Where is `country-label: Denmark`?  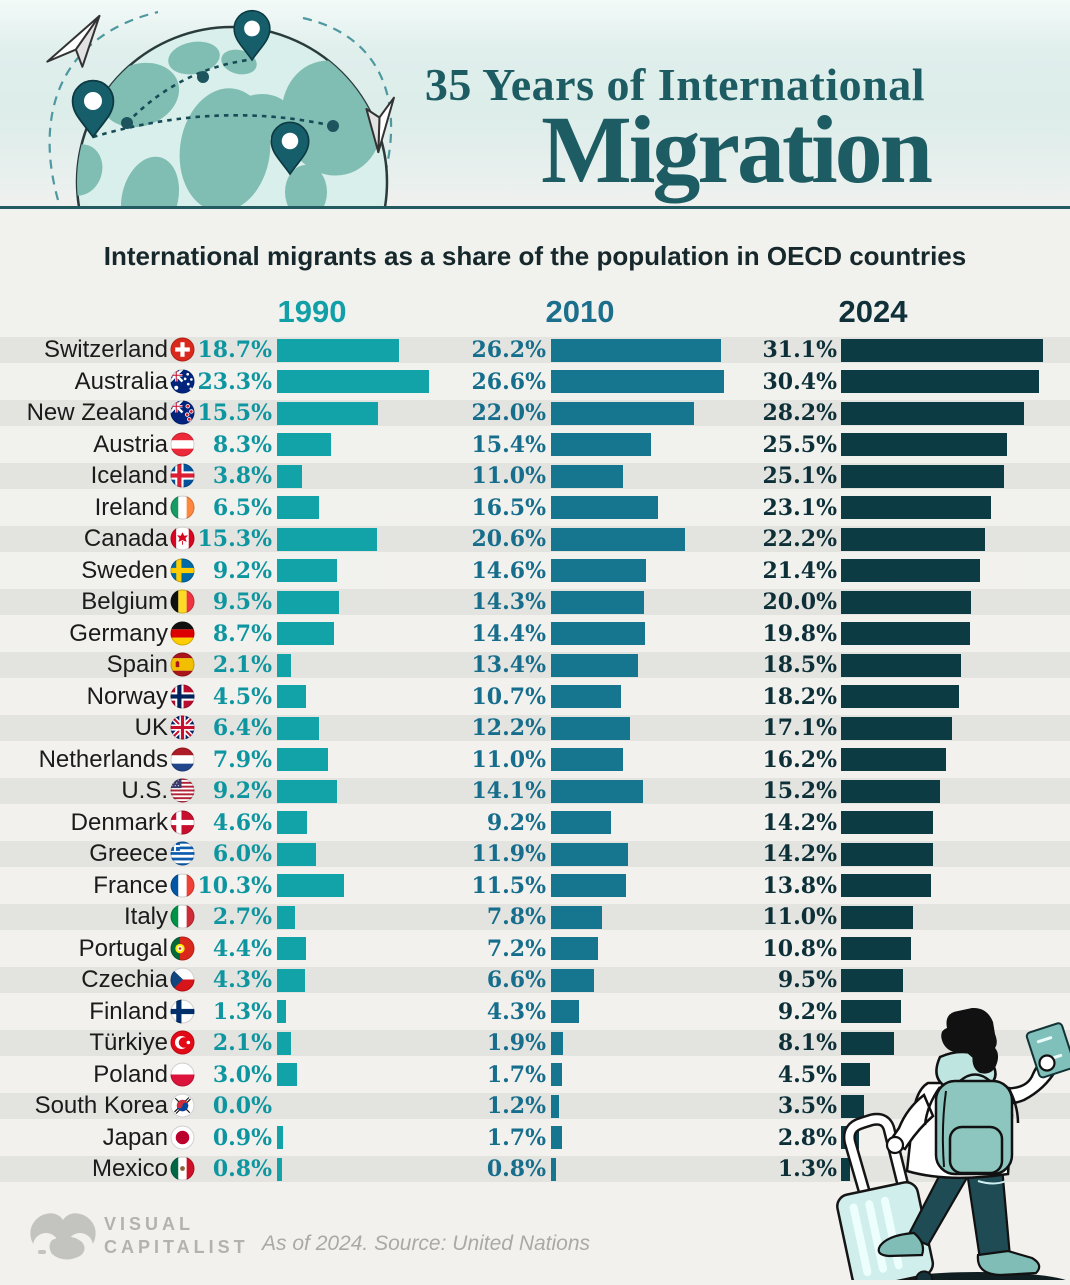 country-label: Denmark is located at coordinates (119, 822).